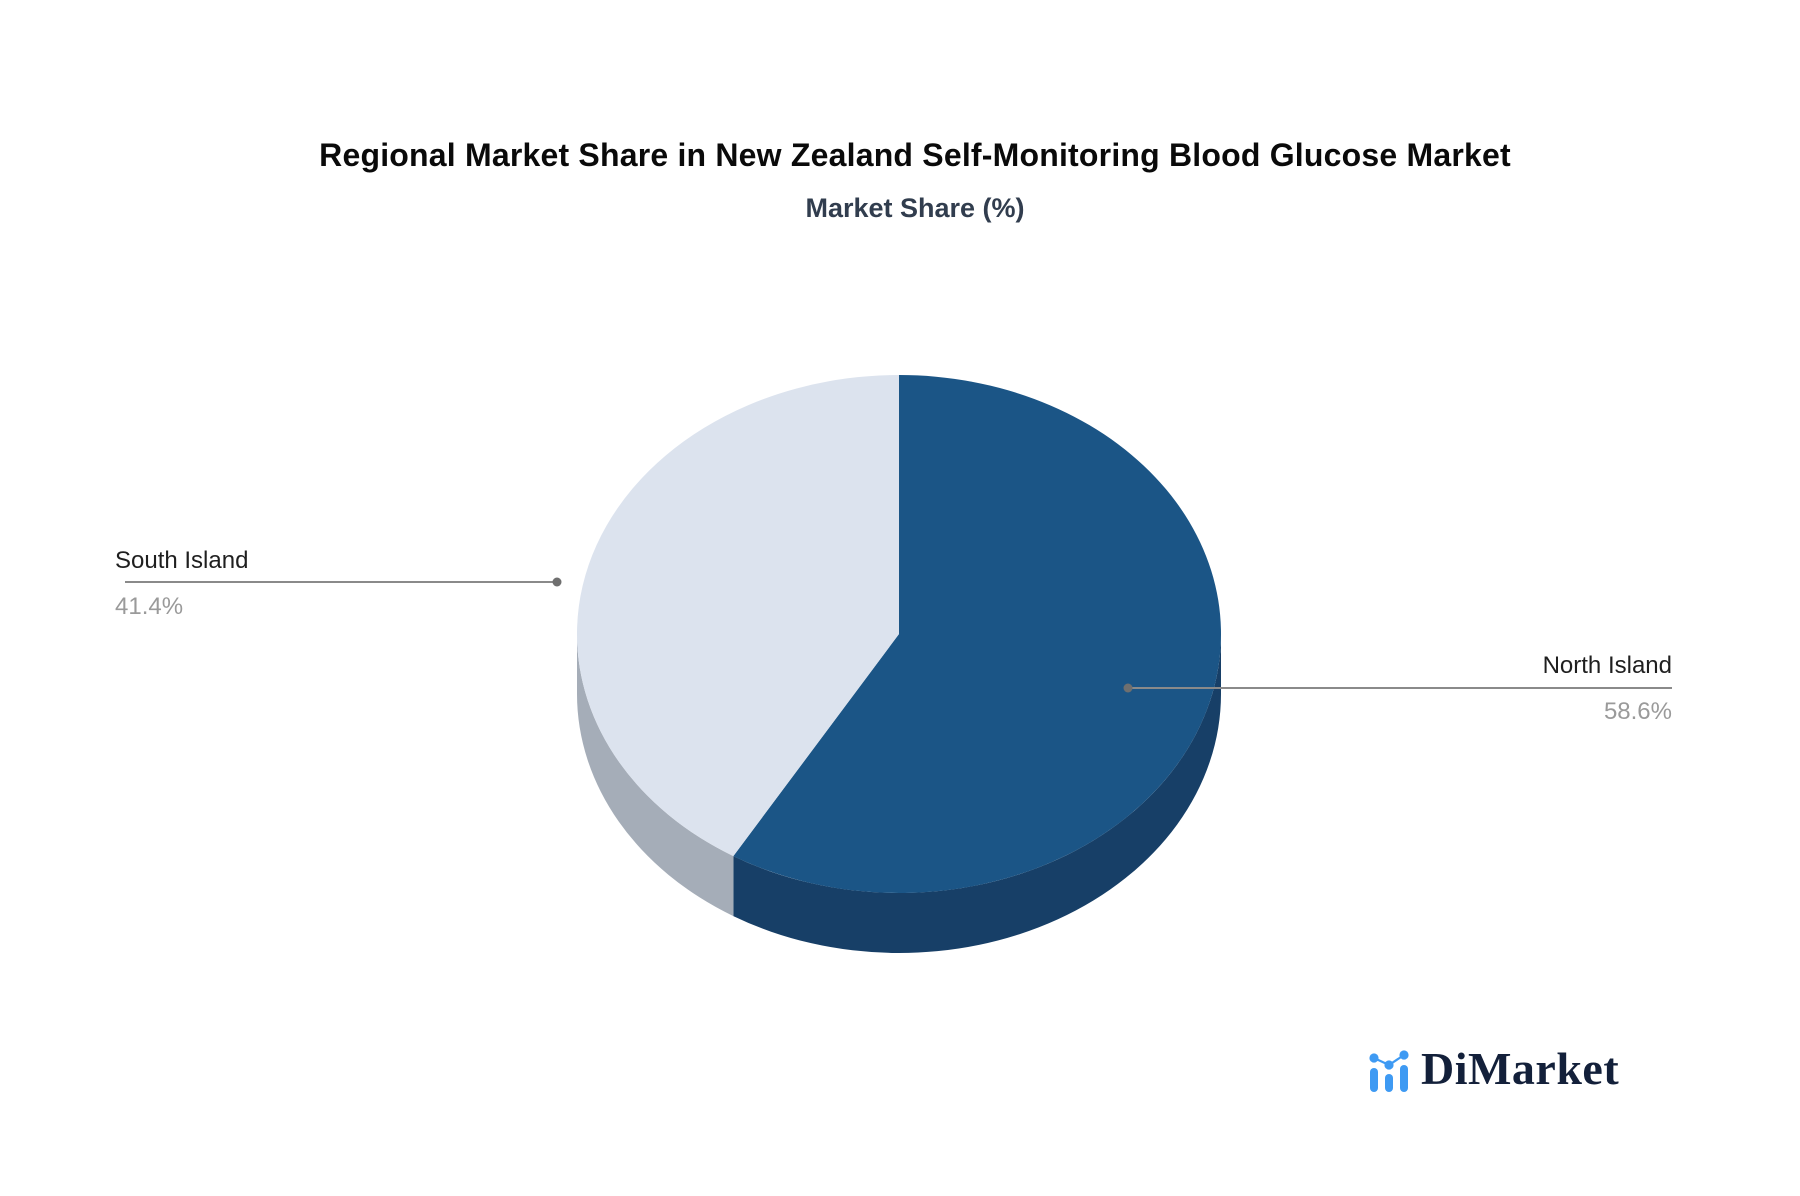  I want to click on bar-chart-logo-icon, so click(1389, 1071).